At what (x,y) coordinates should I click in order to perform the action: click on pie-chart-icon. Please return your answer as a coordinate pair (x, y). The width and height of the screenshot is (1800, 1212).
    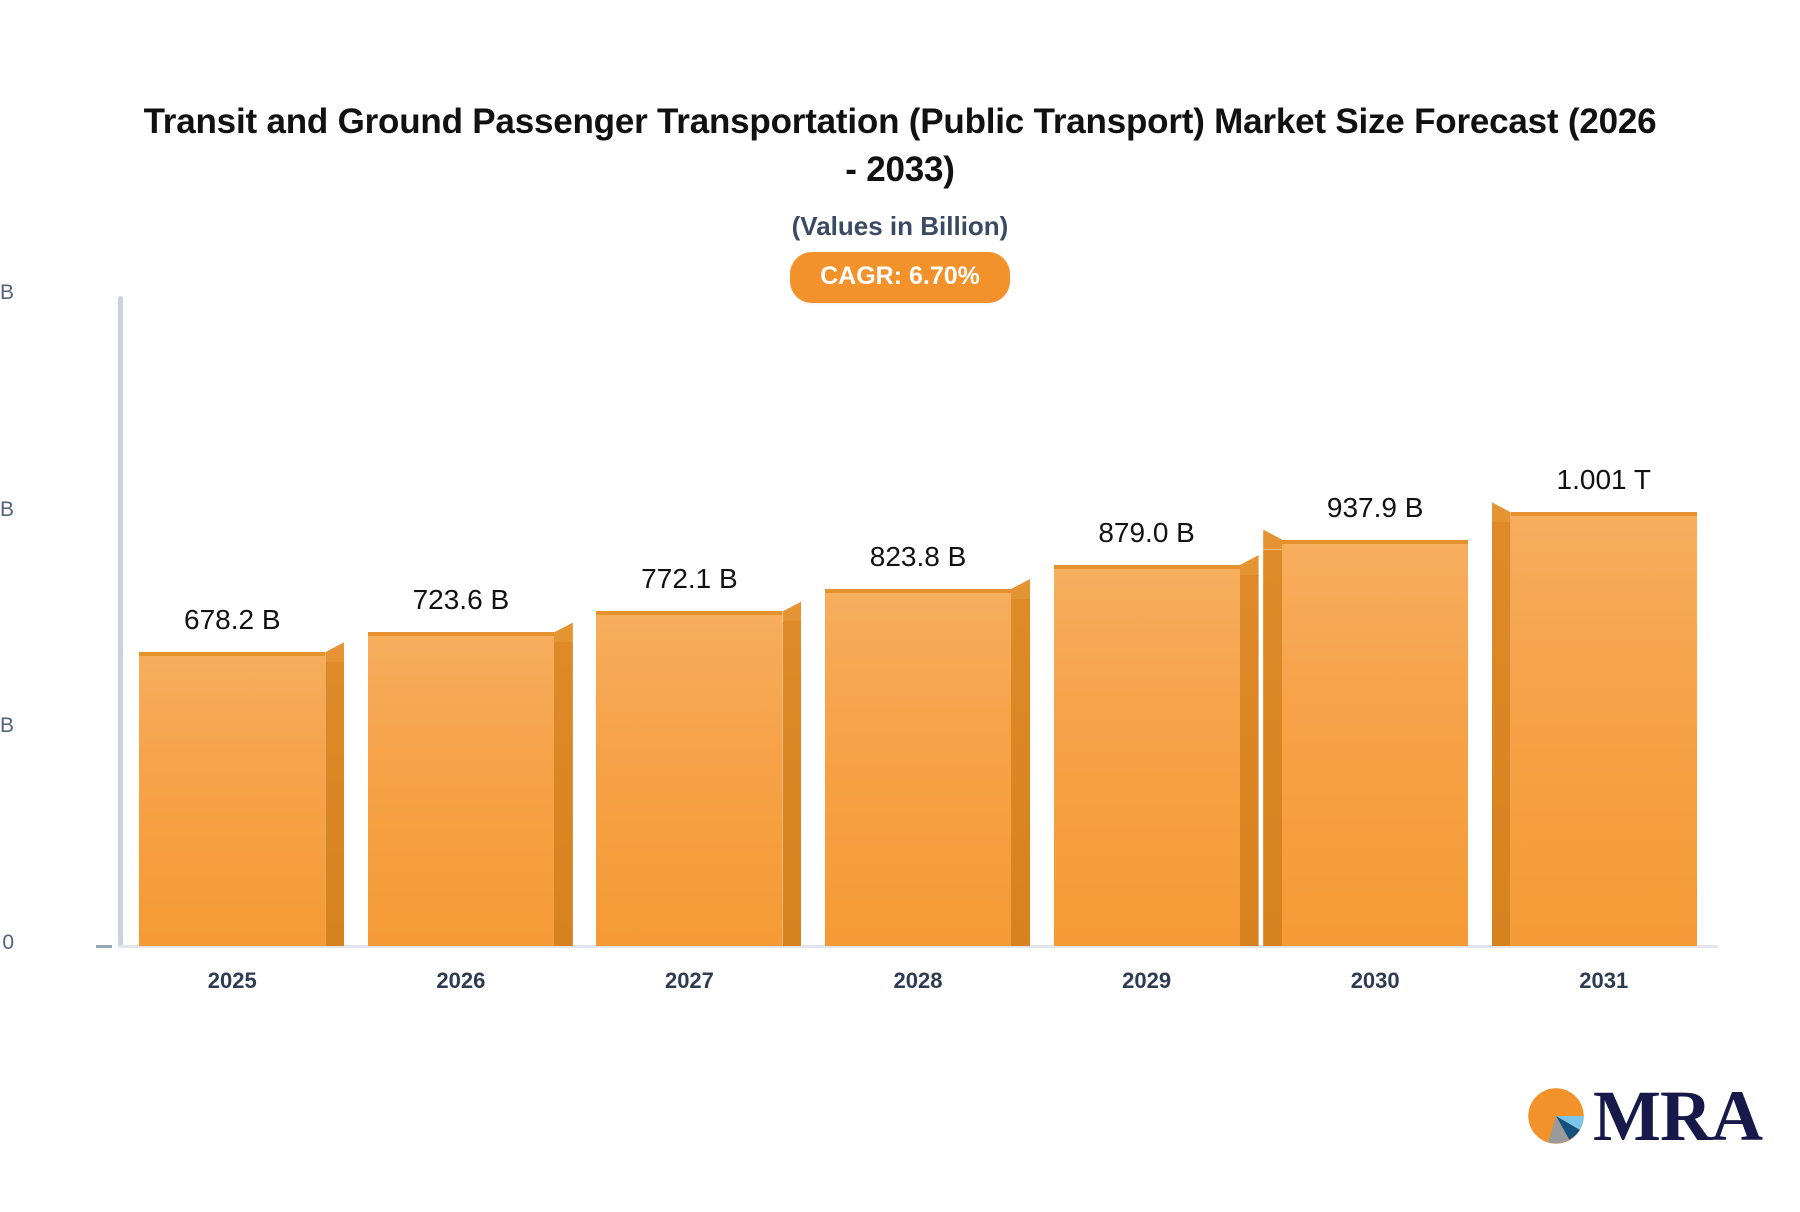
    Looking at the image, I should click on (1556, 1116).